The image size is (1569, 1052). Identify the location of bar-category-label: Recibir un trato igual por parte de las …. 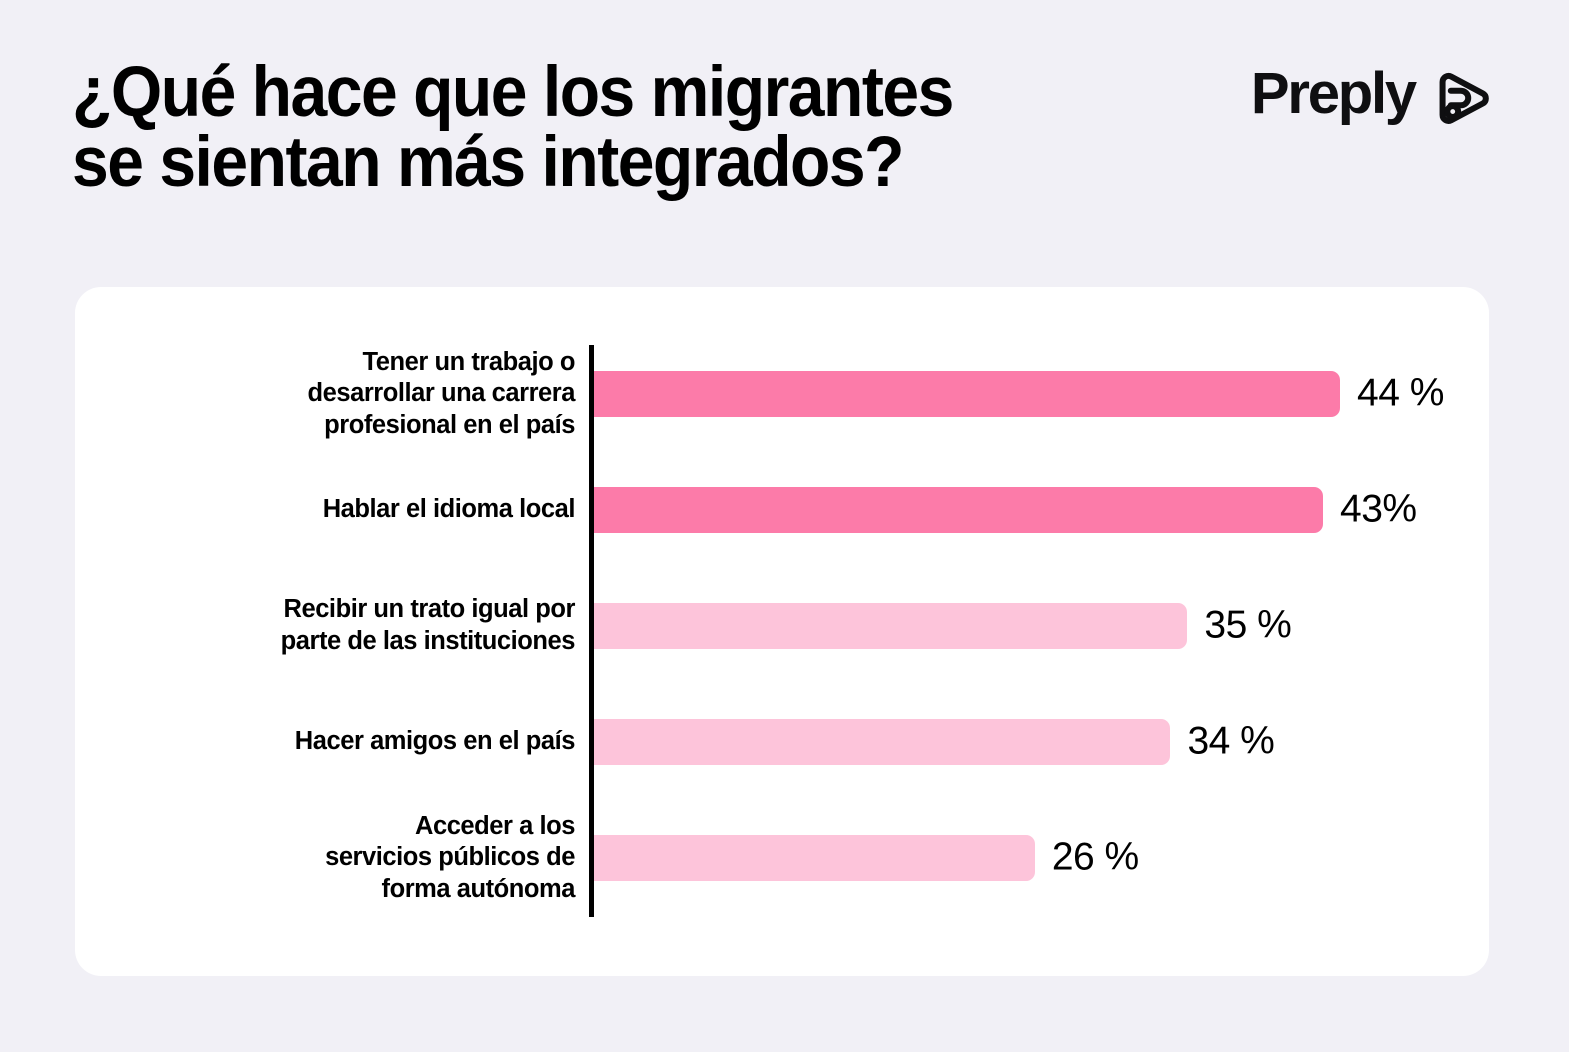
(428, 625).